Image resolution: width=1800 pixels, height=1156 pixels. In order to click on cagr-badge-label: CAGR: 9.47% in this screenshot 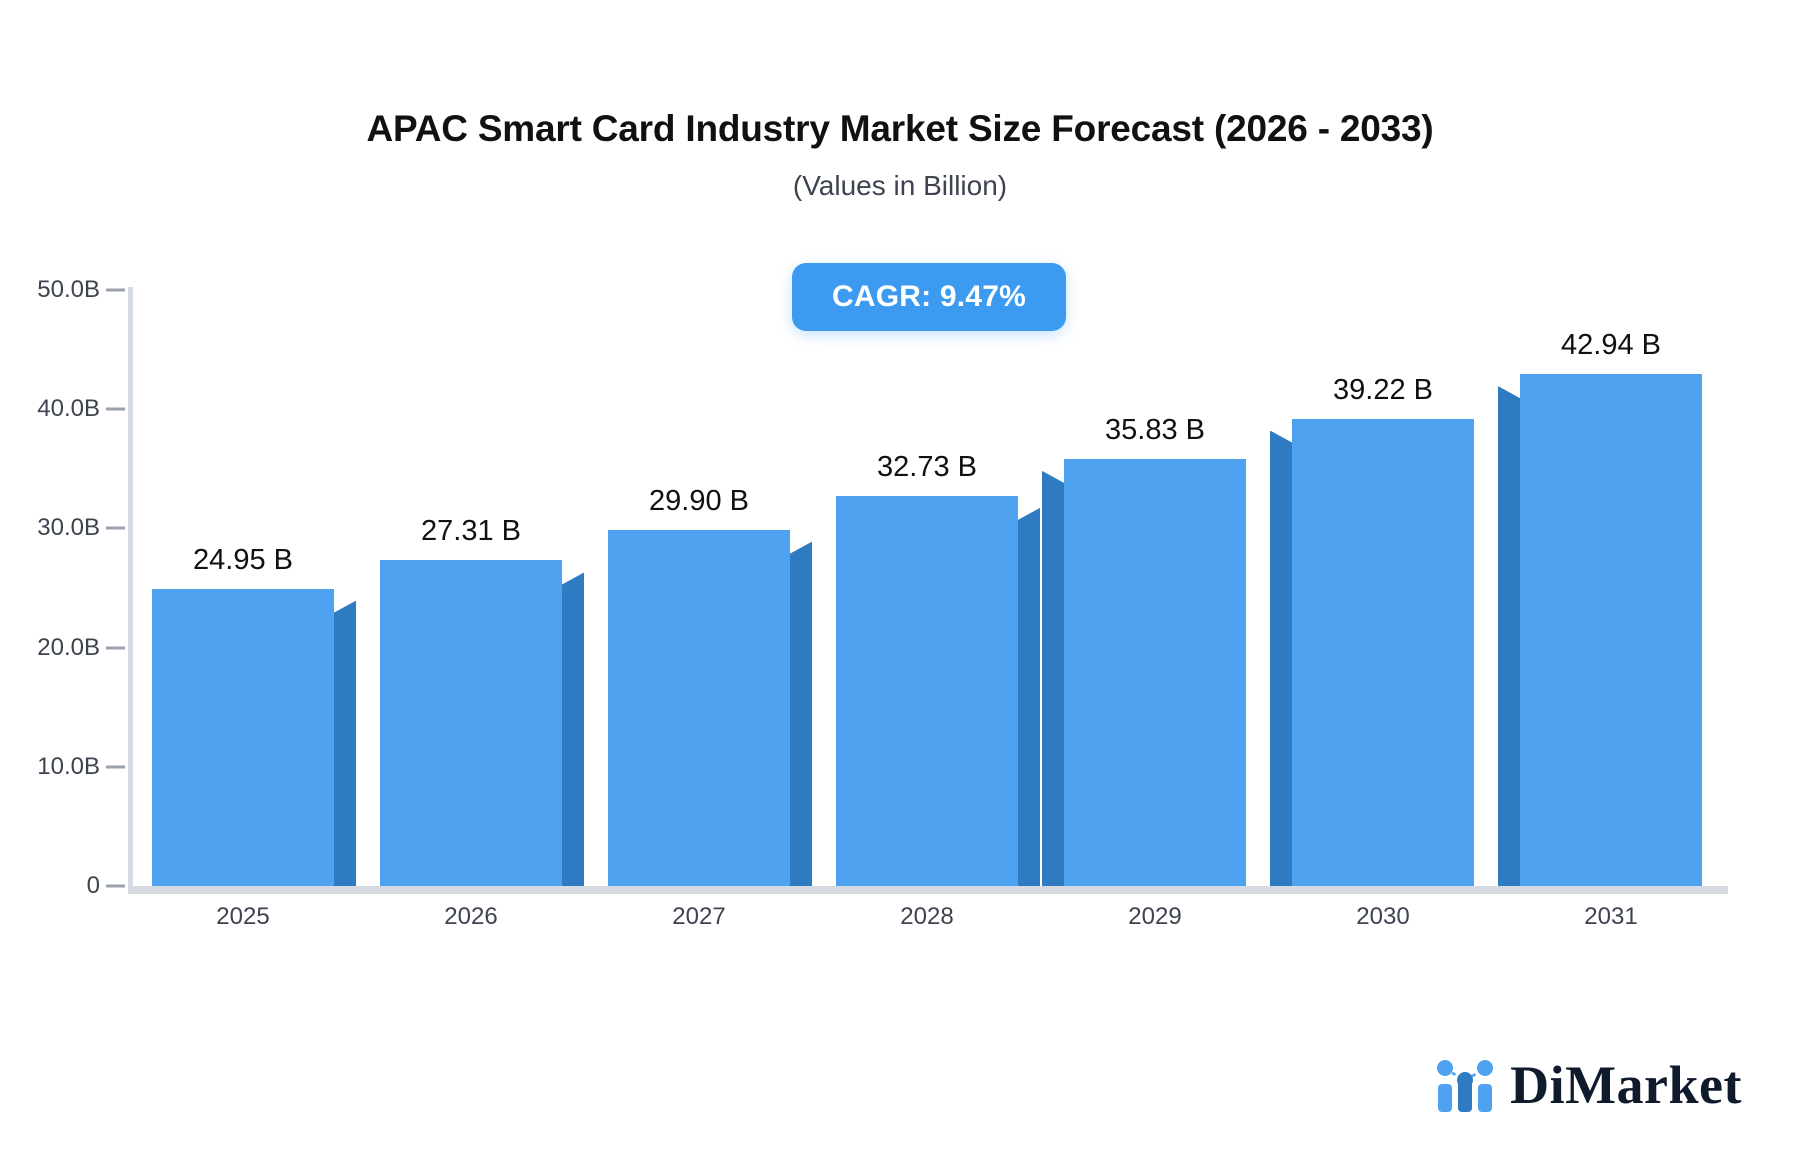, I will do `click(929, 296)`.